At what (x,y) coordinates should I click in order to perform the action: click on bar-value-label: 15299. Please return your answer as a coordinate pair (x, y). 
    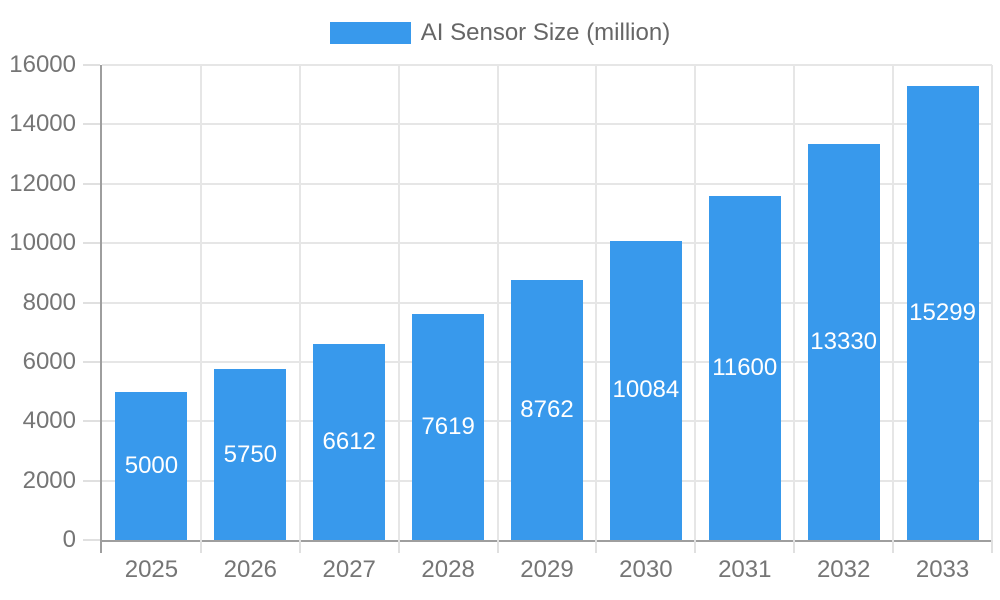
    Looking at the image, I should click on (942, 312).